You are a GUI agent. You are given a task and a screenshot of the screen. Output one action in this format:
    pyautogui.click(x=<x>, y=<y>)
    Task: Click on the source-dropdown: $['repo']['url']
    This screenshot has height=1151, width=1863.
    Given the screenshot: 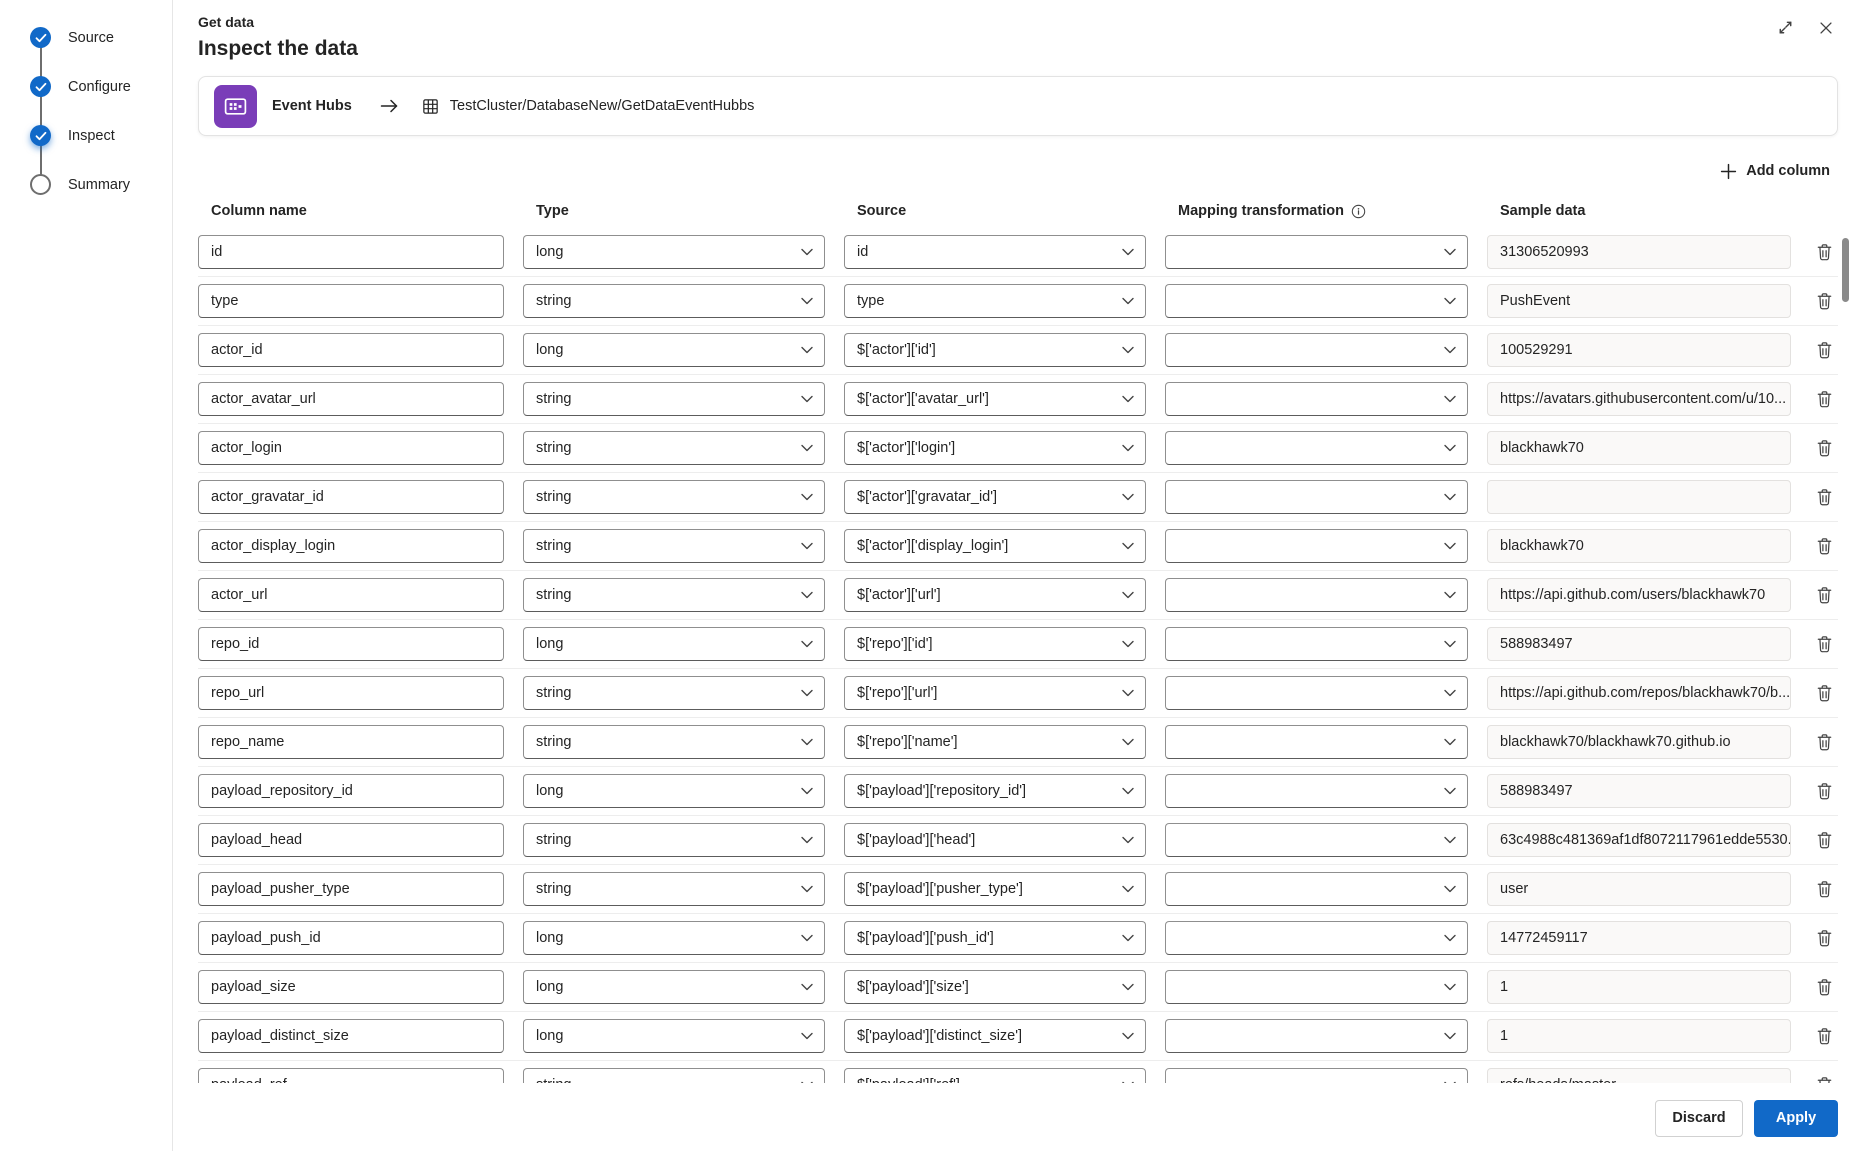 What is the action you would take?
    pyautogui.click(x=995, y=693)
    